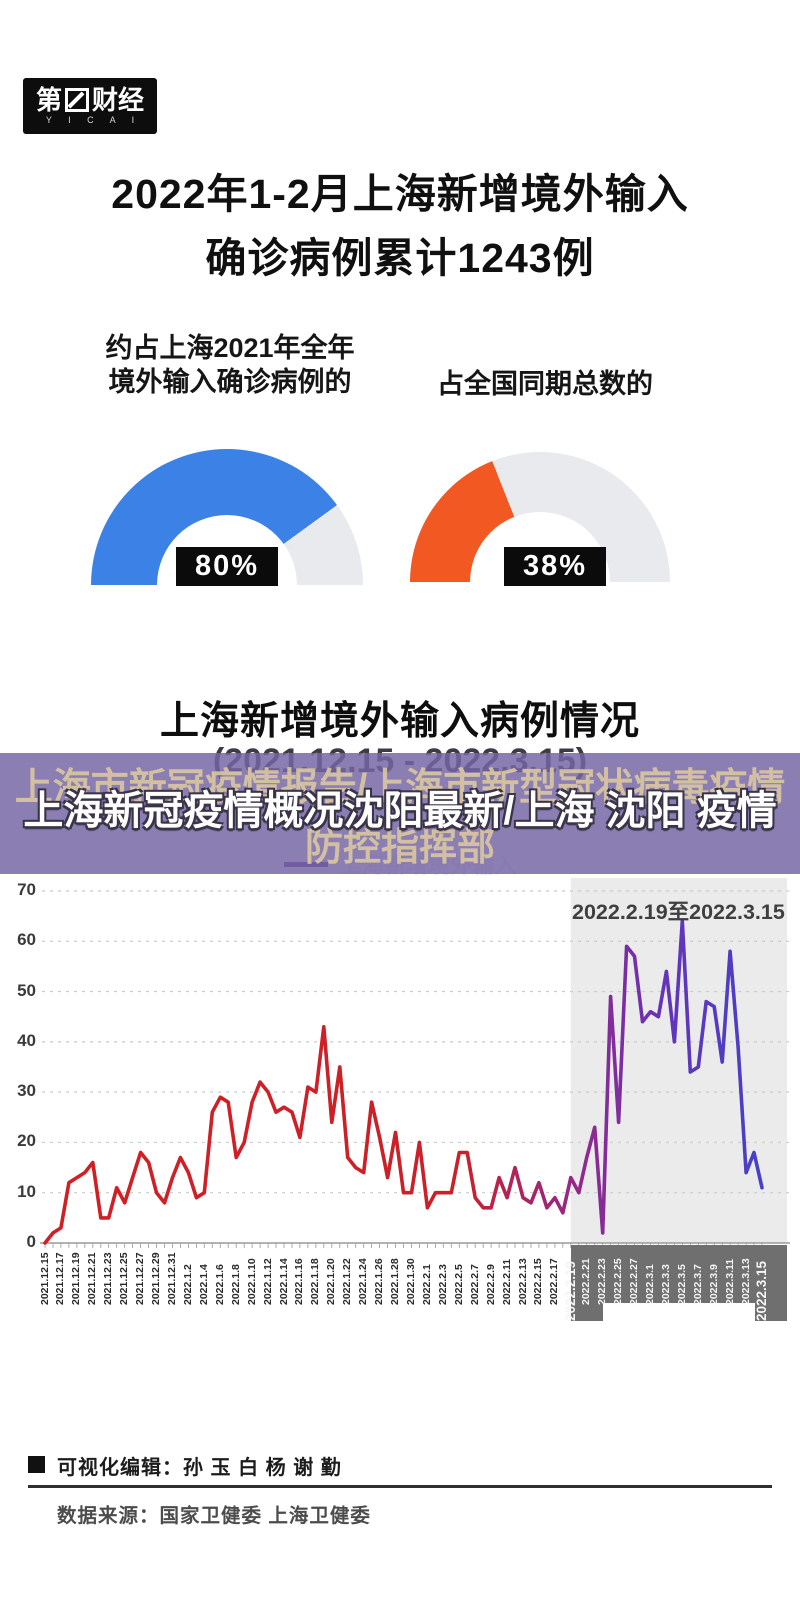  What do you see at coordinates (729, 1281) in the screenshot?
I see `x-axis-label: 2022.3.11` at bounding box center [729, 1281].